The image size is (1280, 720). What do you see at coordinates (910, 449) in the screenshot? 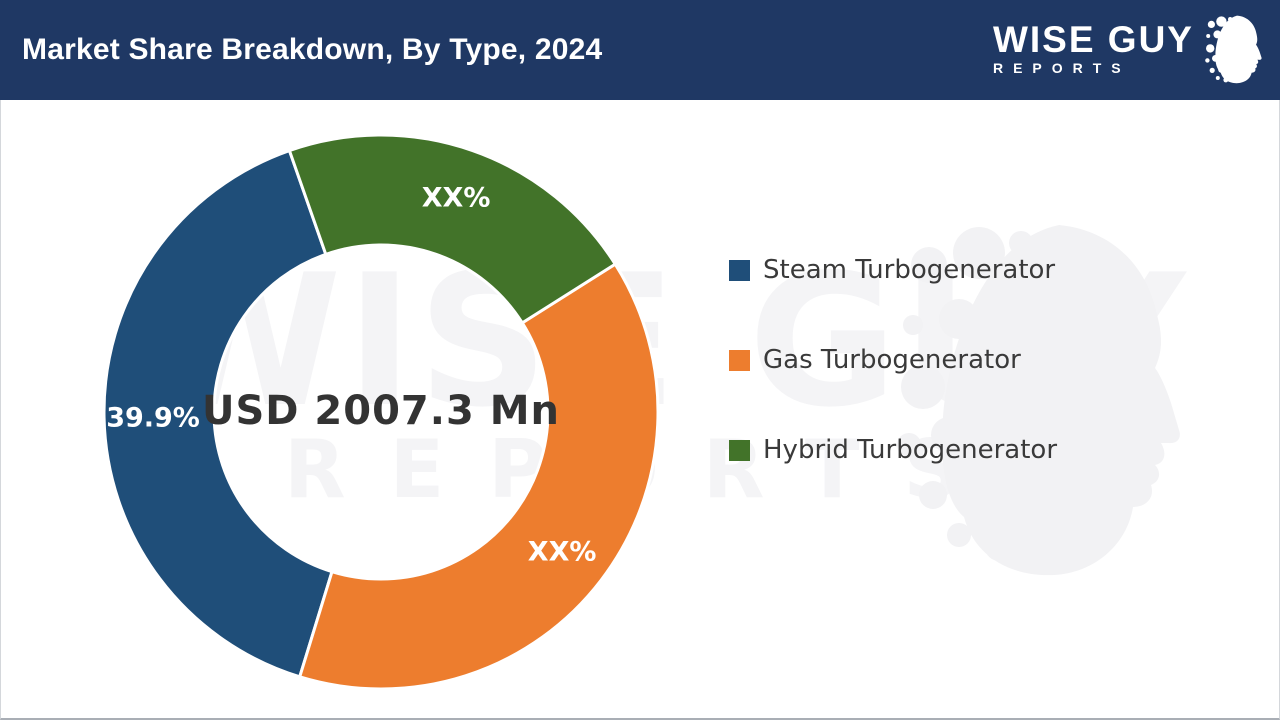
I see `legend-label-hybrid: Hybrid Turbogenerator` at bounding box center [910, 449].